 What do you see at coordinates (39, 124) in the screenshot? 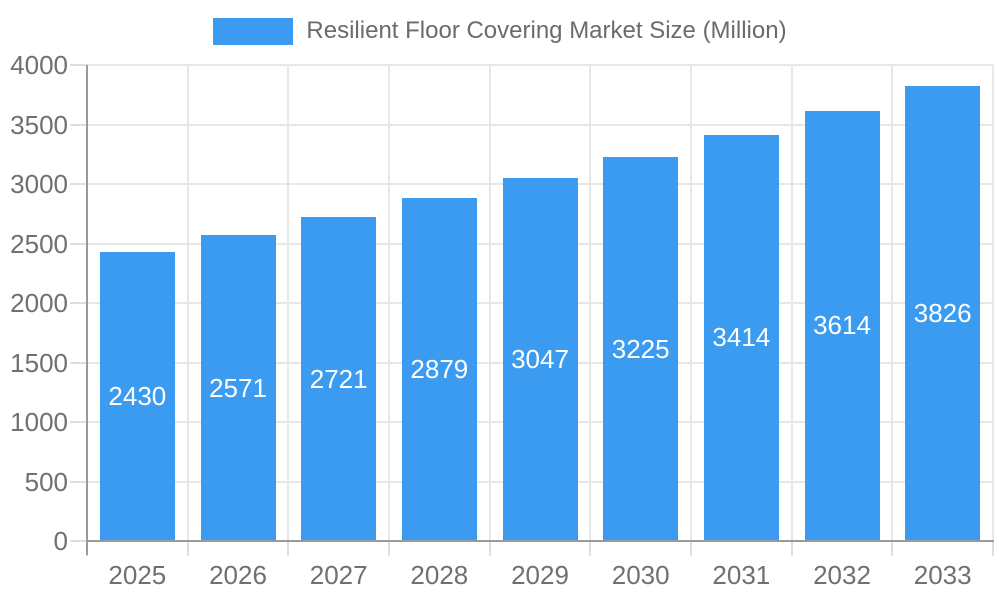
I see `y-axis-label: 3500` at bounding box center [39, 124].